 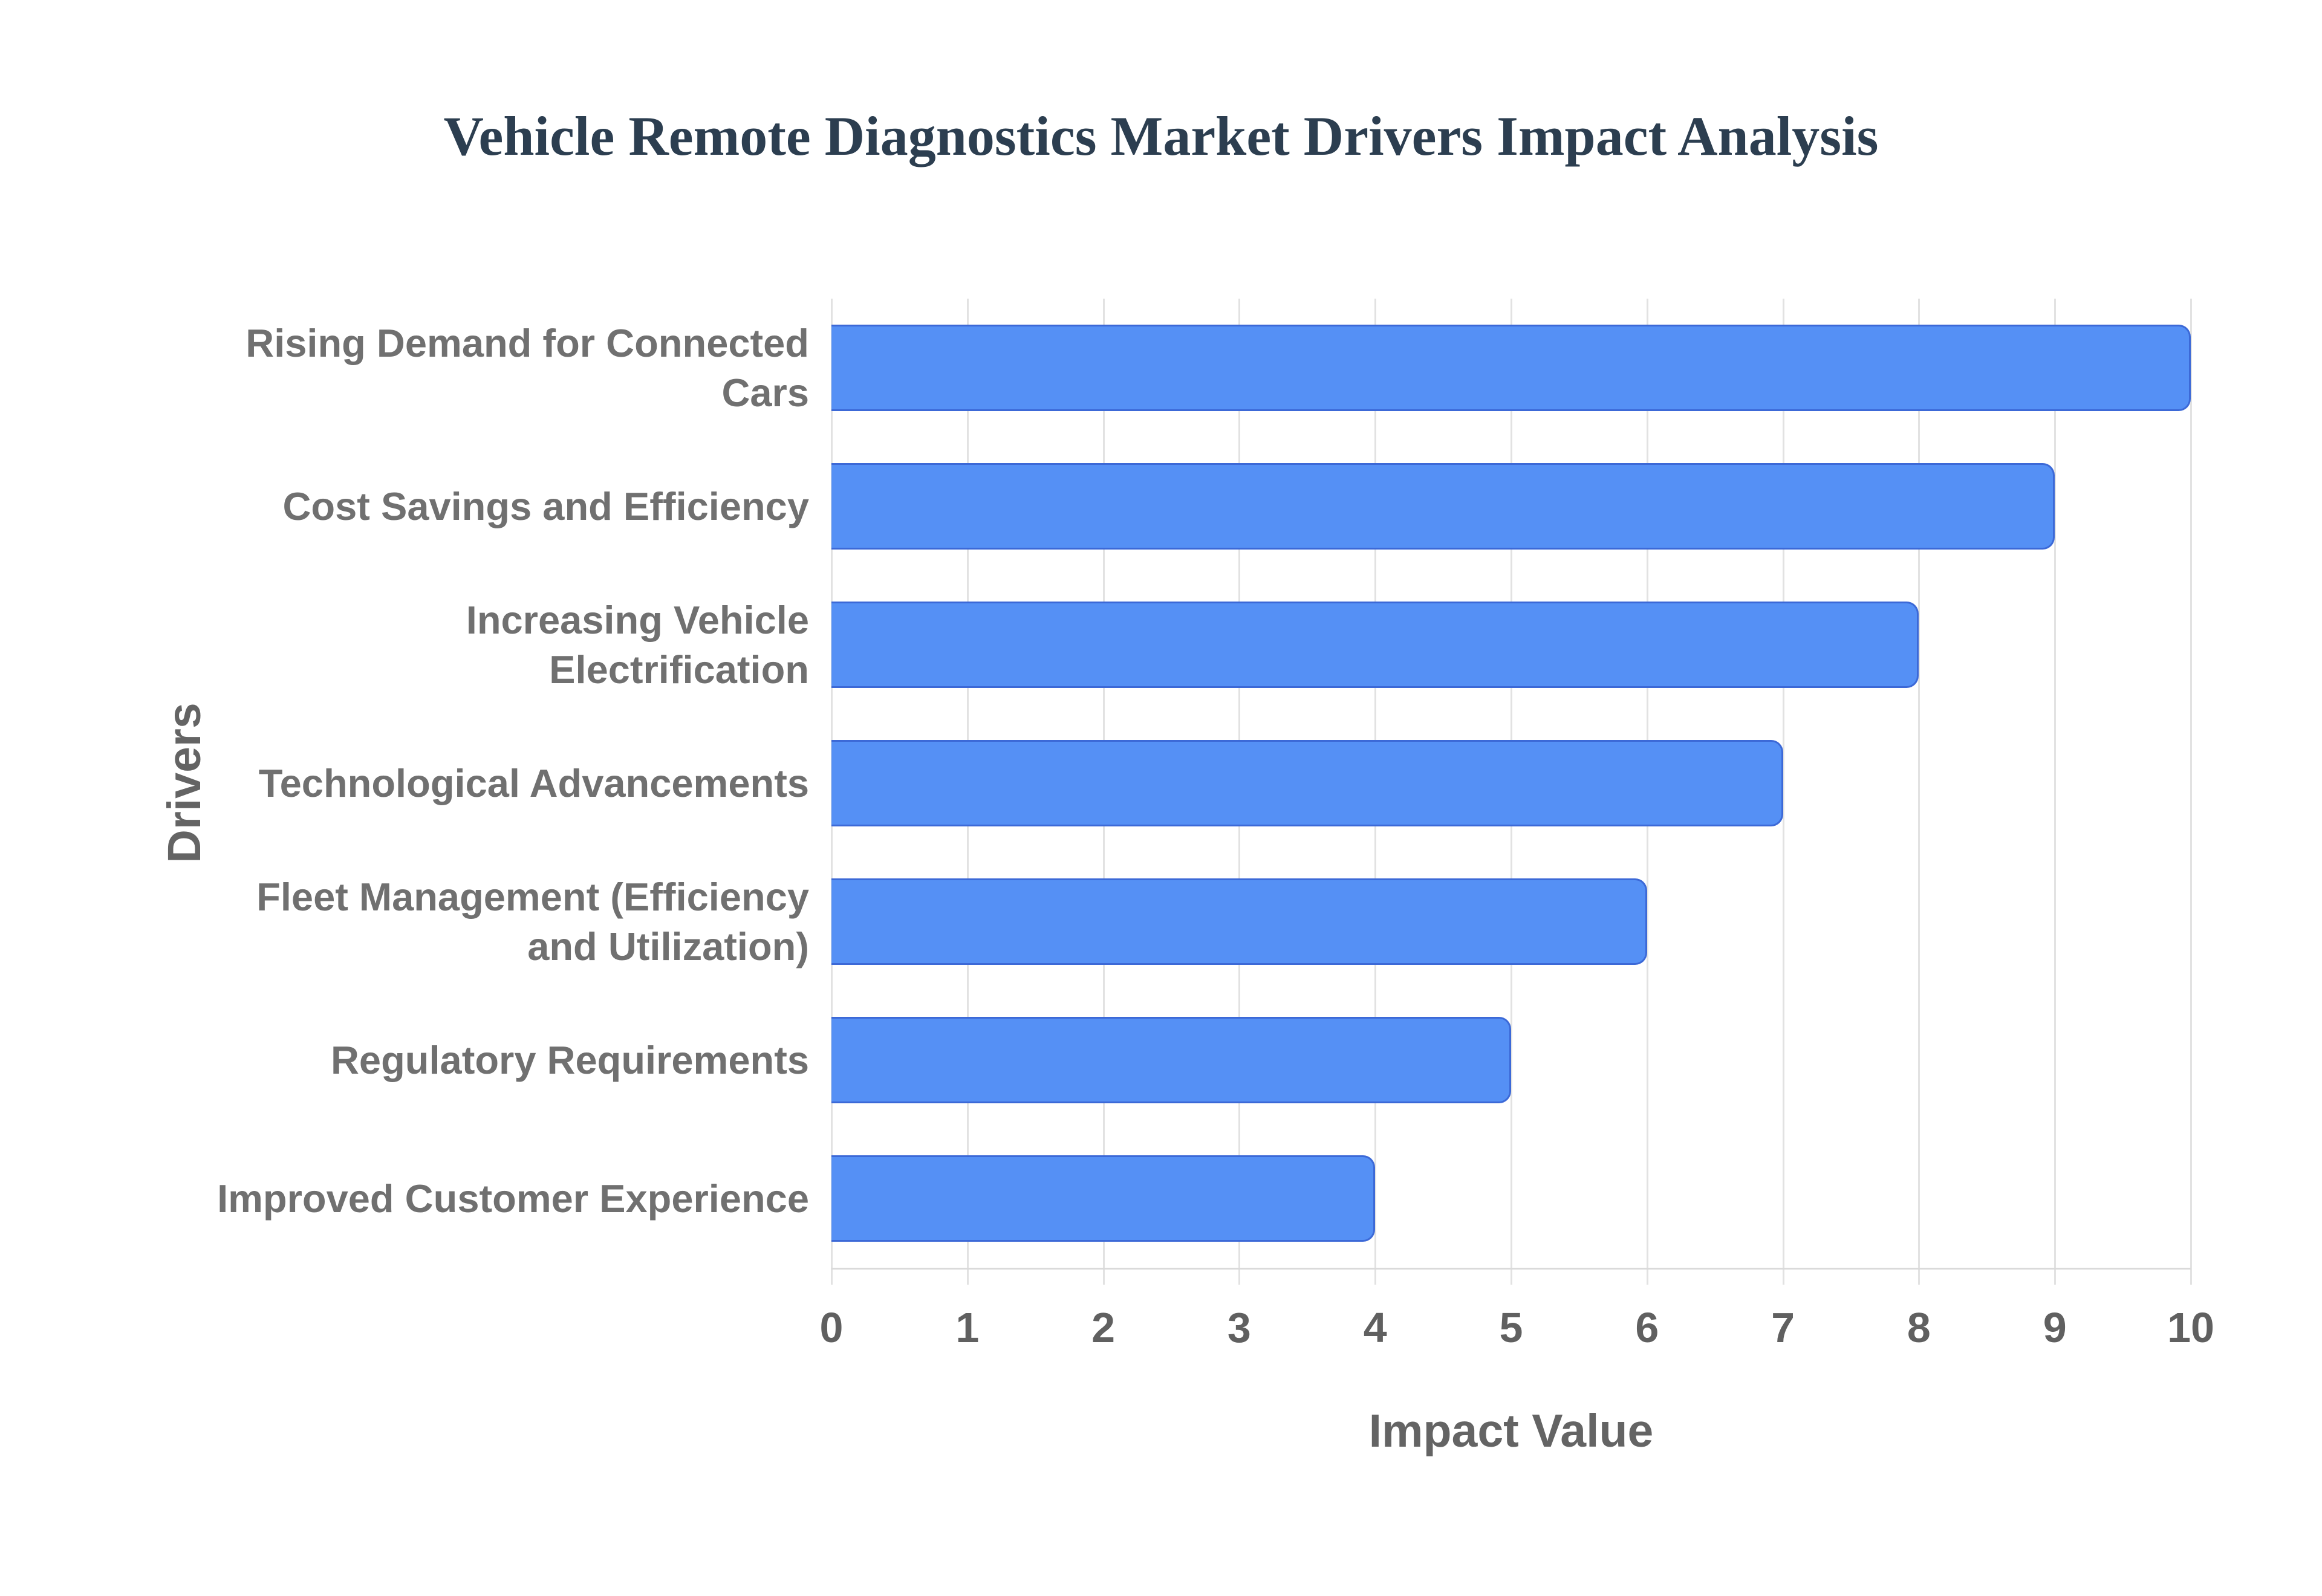 I want to click on category-label-line: Increasing Vehicle, so click(x=637, y=619).